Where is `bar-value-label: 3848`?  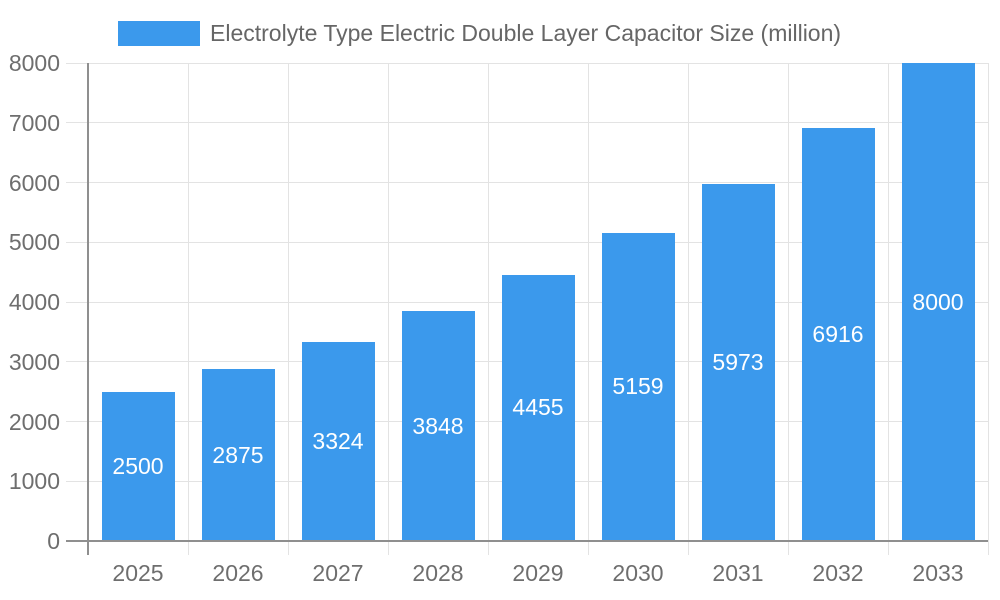
bar-value-label: 3848 is located at coordinates (438, 425).